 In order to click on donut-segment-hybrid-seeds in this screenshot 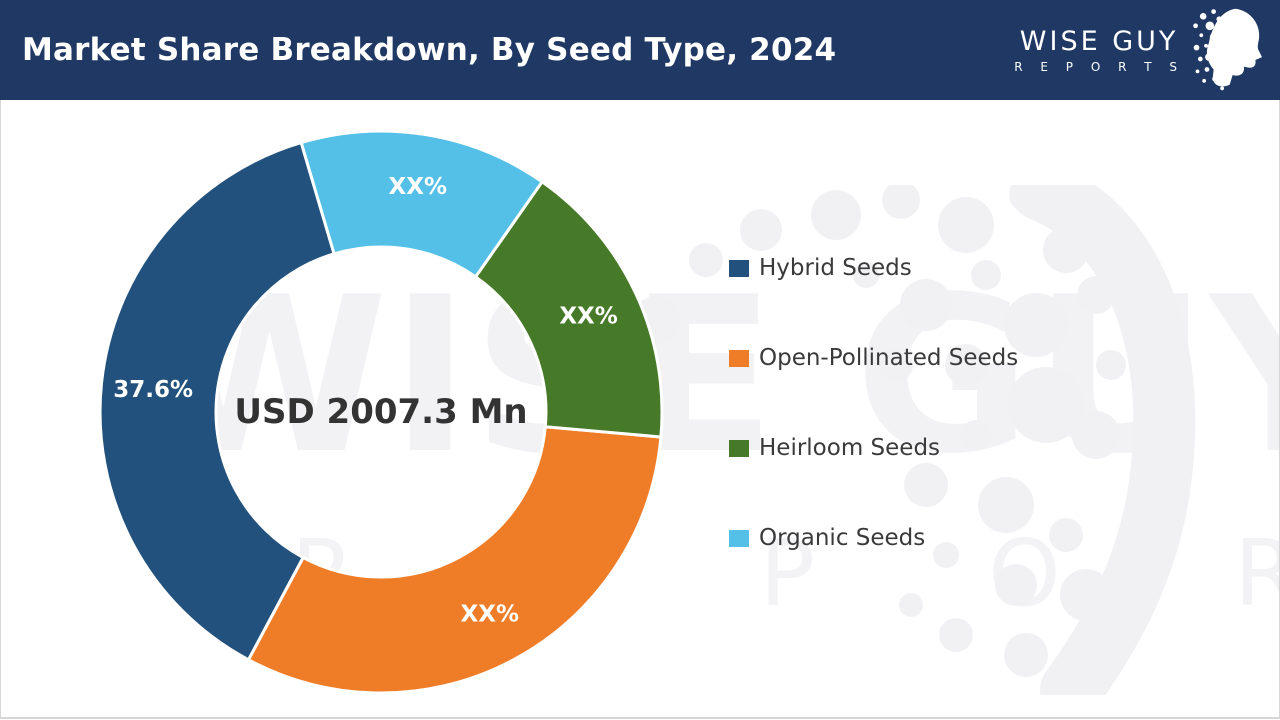, I will do `click(217, 401)`.